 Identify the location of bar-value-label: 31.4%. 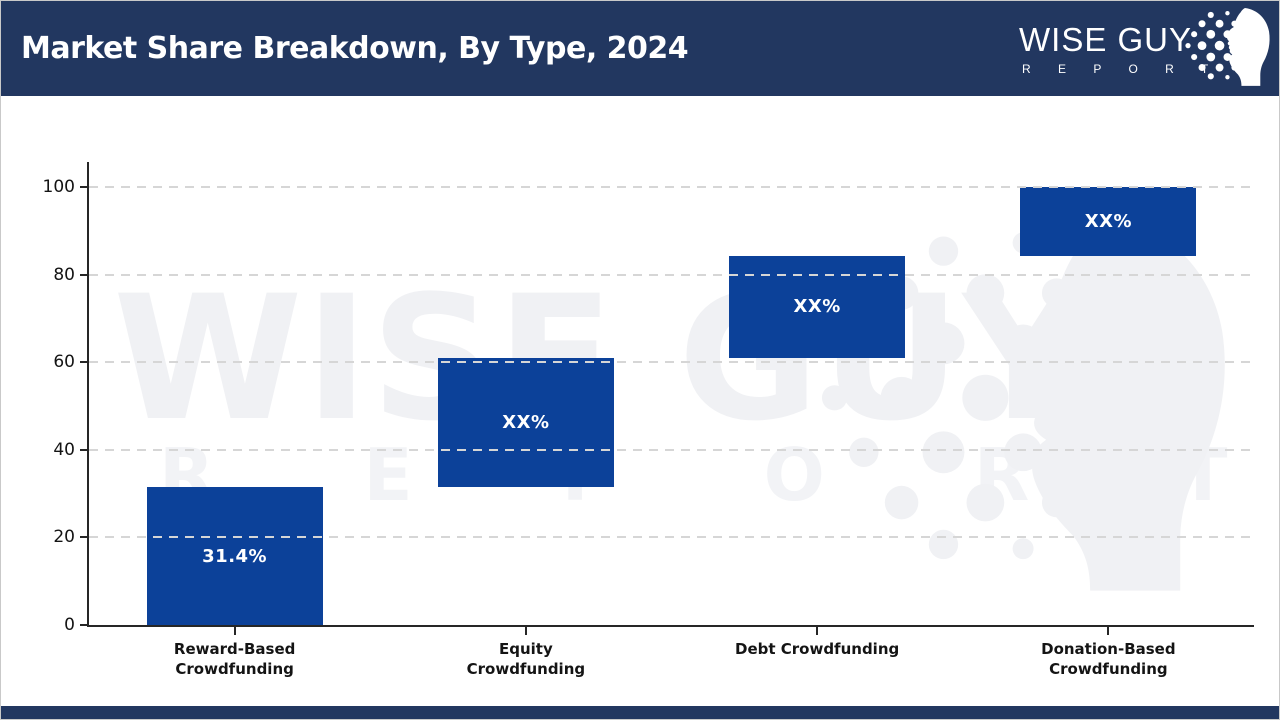
(235, 556).